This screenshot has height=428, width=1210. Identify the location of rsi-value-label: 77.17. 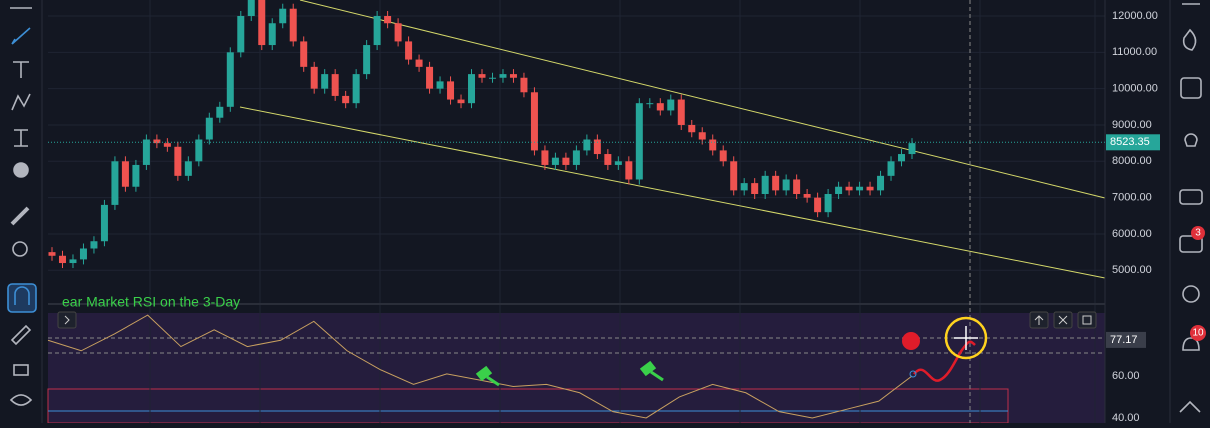
(1124, 340).